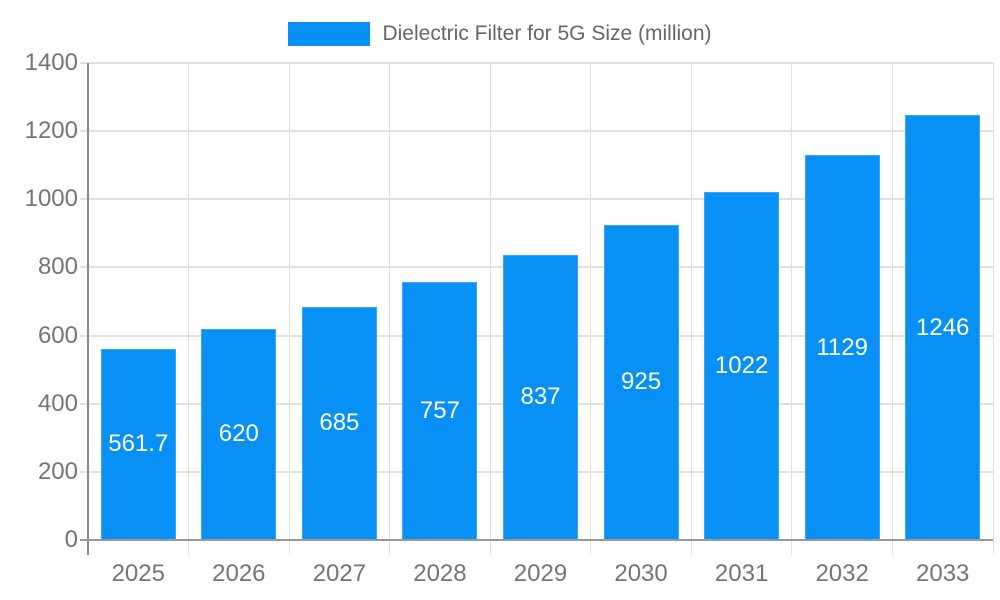  I want to click on legend-label: Dielectric Filter for 5G Size (million), so click(547, 33).